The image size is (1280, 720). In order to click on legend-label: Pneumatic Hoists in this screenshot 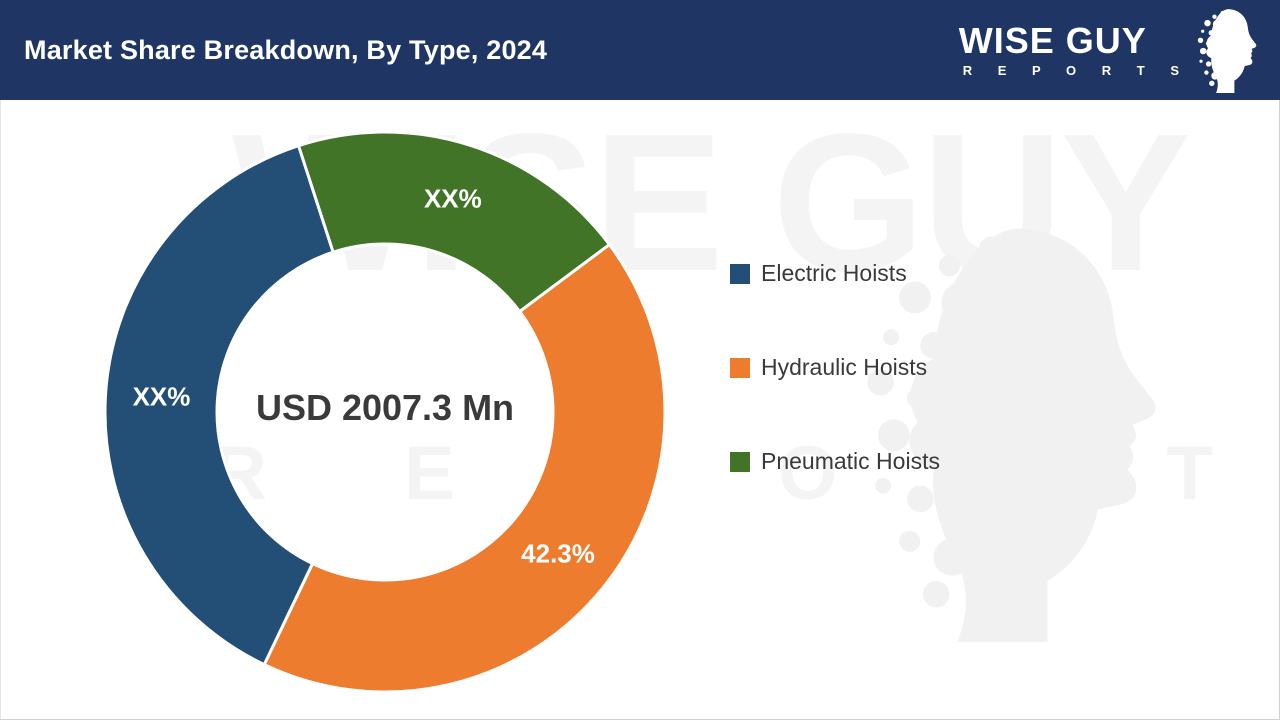, I will do `click(850, 461)`.